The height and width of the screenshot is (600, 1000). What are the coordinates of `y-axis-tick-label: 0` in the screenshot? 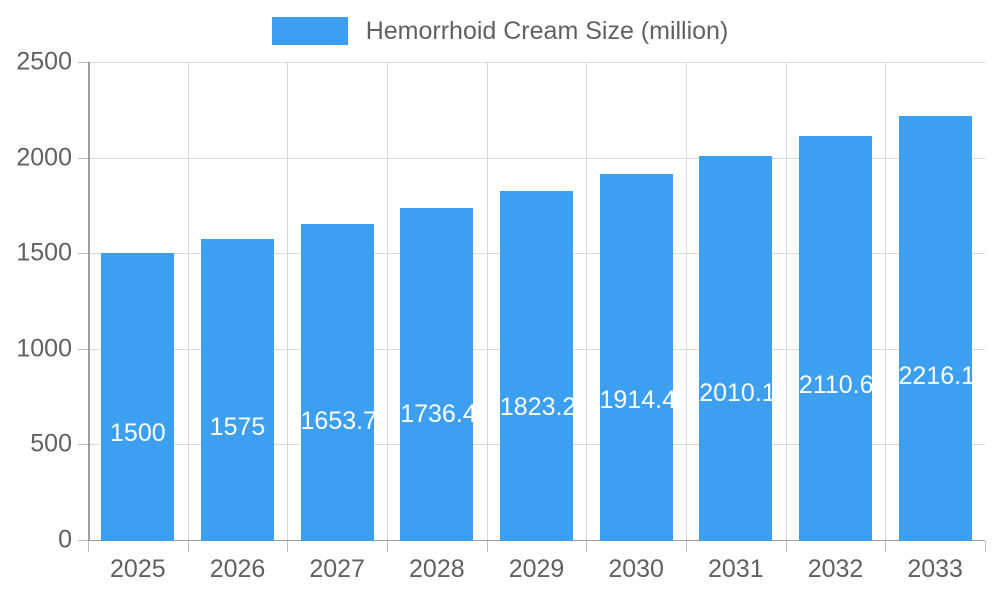 It's located at (65, 539).